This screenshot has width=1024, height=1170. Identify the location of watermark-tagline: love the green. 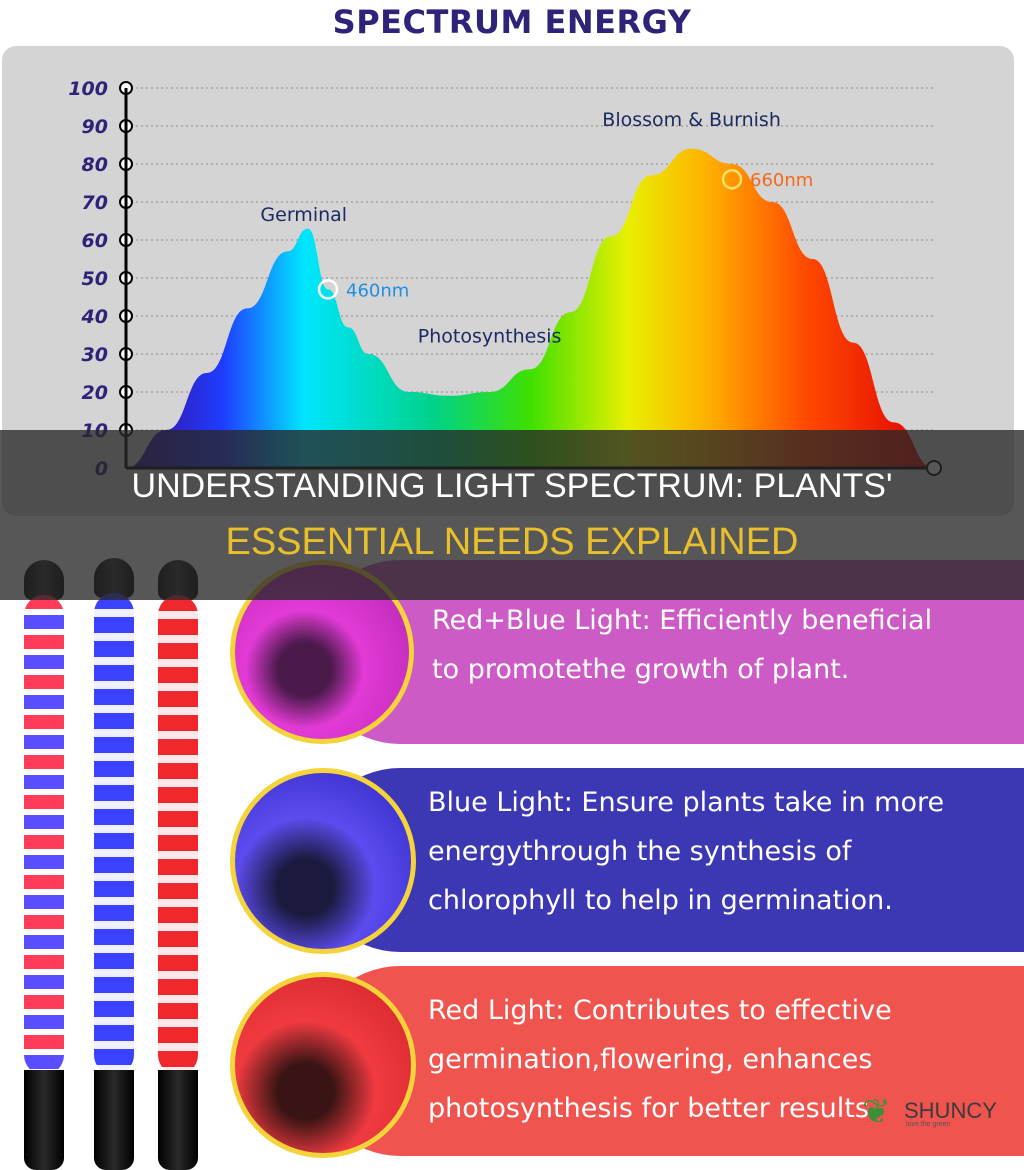
(928, 1124).